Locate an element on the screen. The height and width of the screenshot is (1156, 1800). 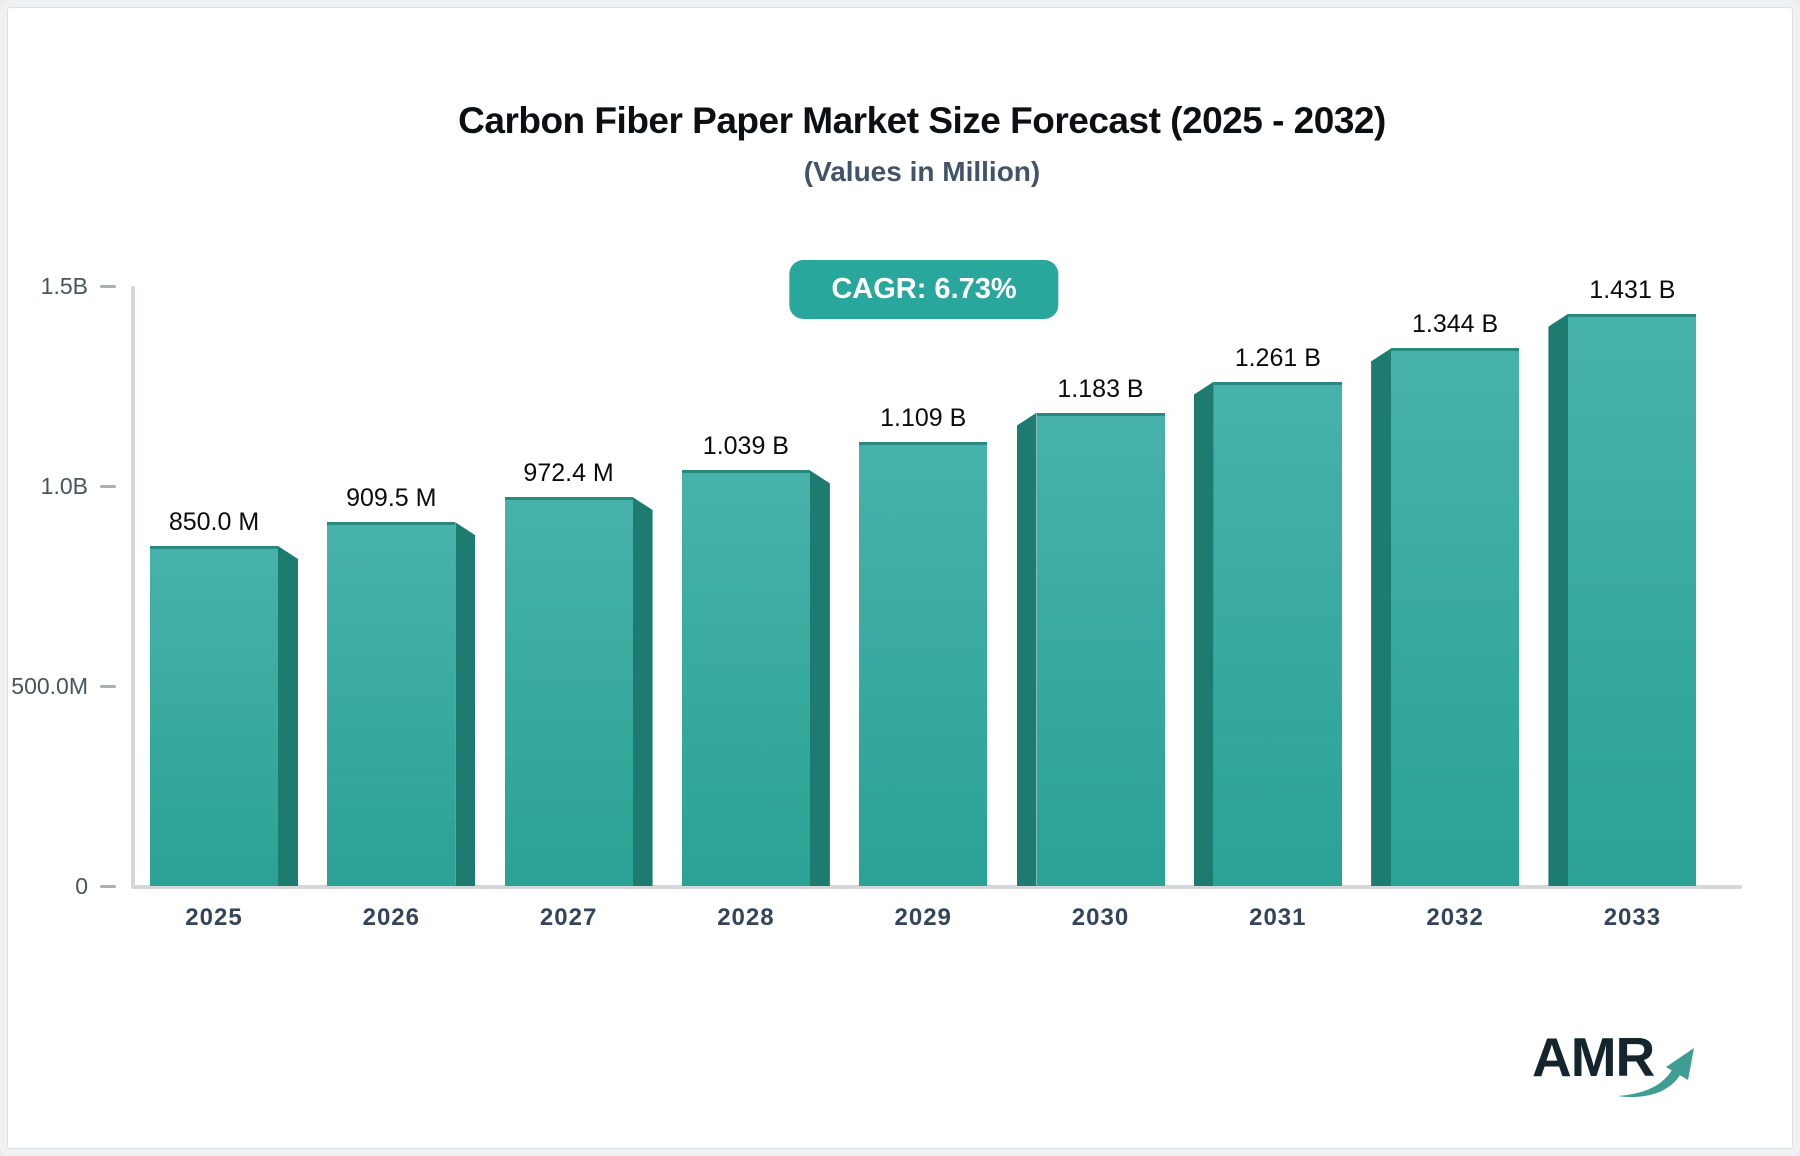
bar-side-2026 is located at coordinates (465, 704).